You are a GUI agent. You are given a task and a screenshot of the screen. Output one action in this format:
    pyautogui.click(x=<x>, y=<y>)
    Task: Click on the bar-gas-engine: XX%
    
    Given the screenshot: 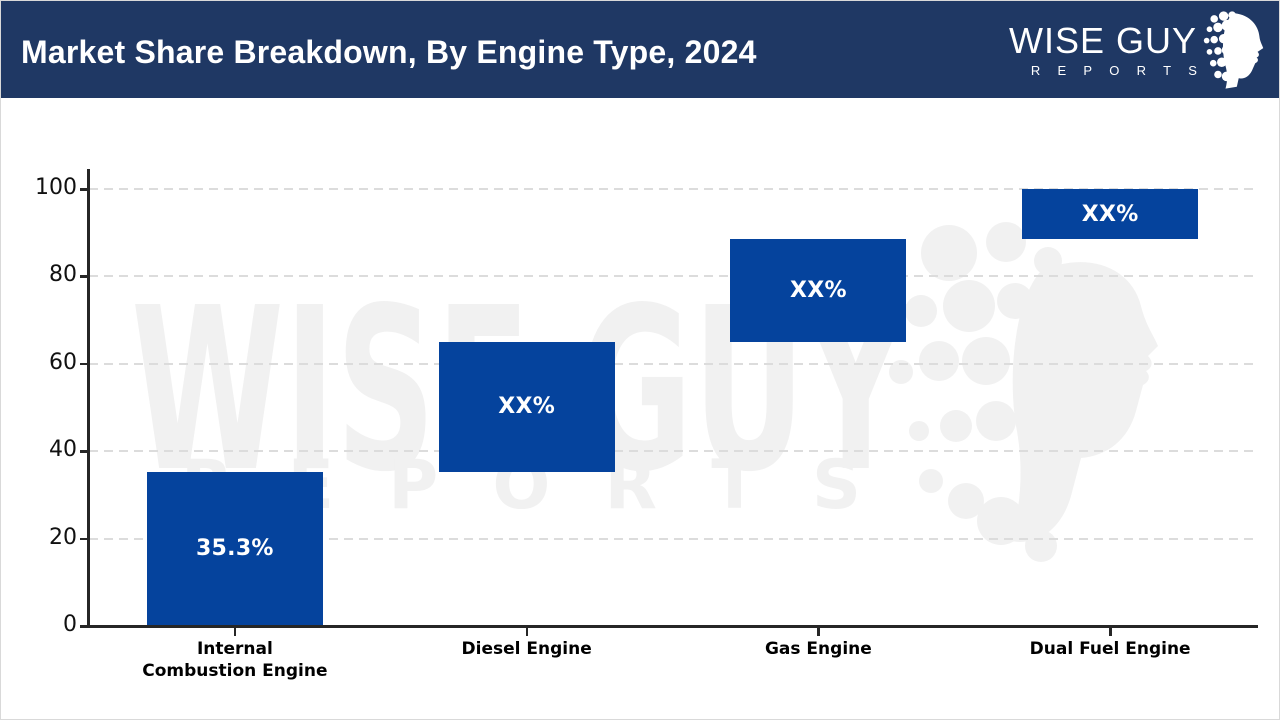 What is the action you would take?
    pyautogui.click(x=818, y=290)
    